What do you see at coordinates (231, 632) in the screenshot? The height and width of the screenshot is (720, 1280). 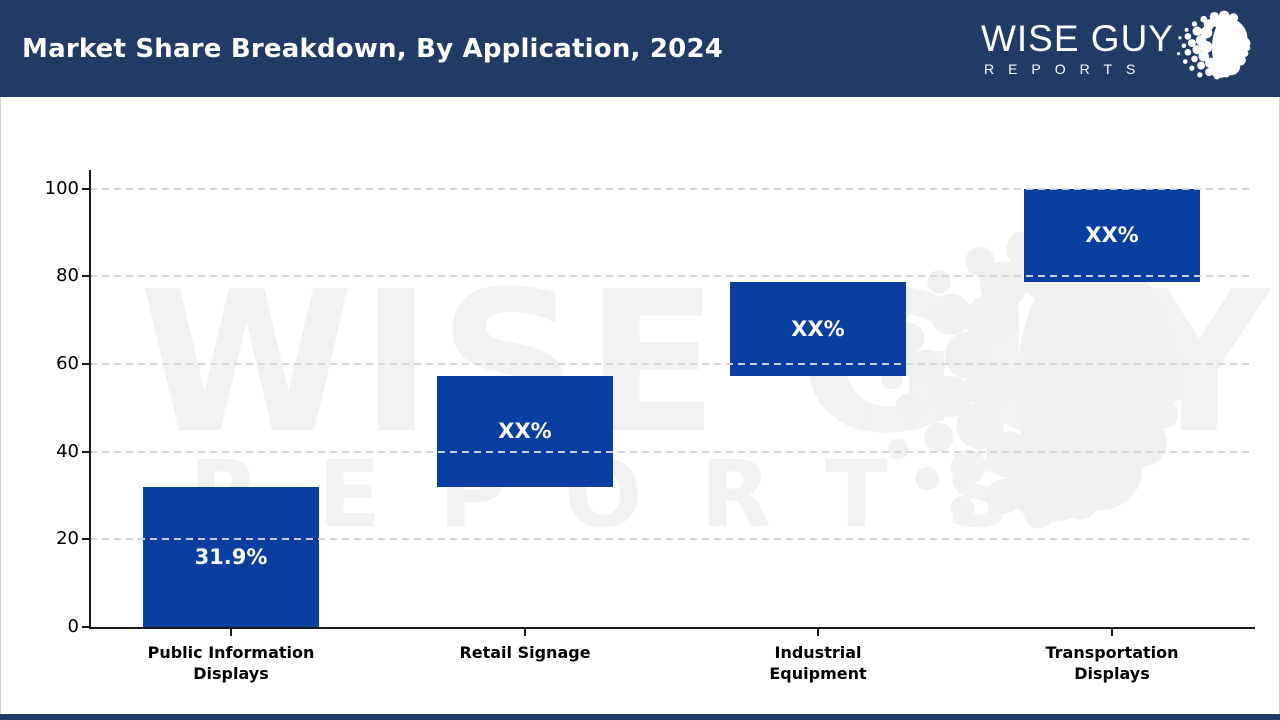 I see `x-axis-tick-public-information-displays` at bounding box center [231, 632].